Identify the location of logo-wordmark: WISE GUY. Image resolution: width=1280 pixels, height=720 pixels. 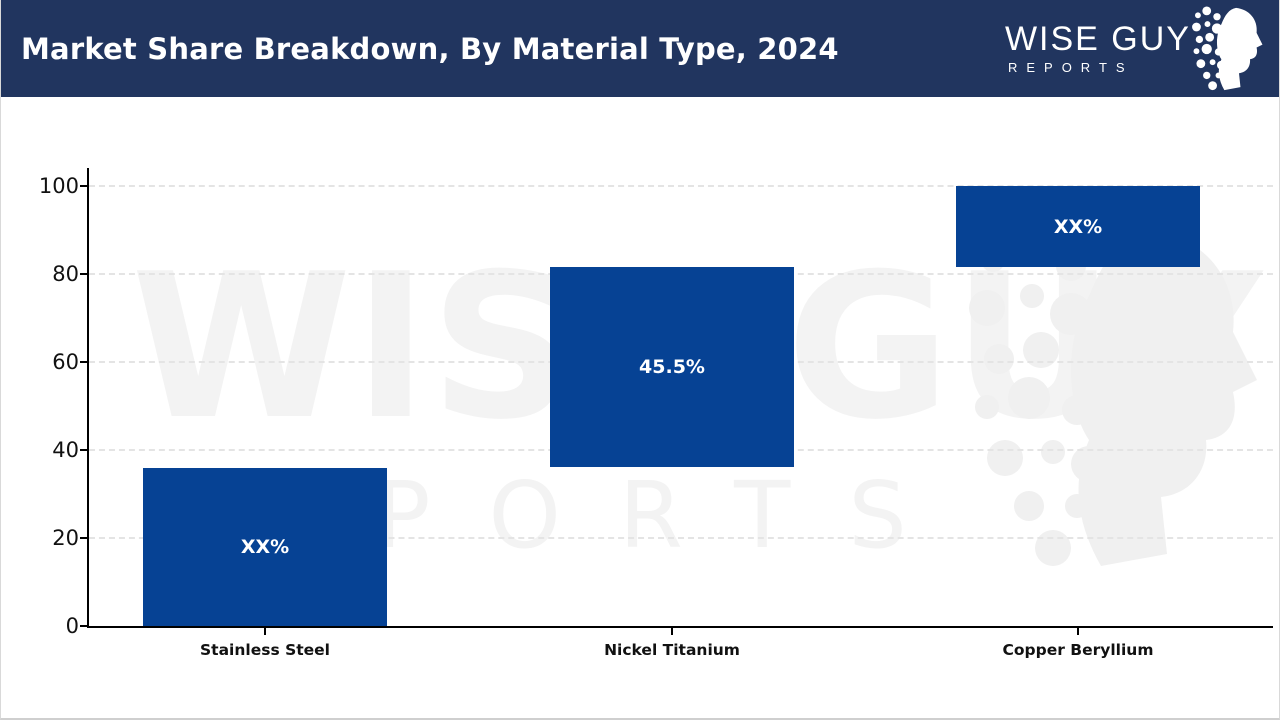
(1097, 39).